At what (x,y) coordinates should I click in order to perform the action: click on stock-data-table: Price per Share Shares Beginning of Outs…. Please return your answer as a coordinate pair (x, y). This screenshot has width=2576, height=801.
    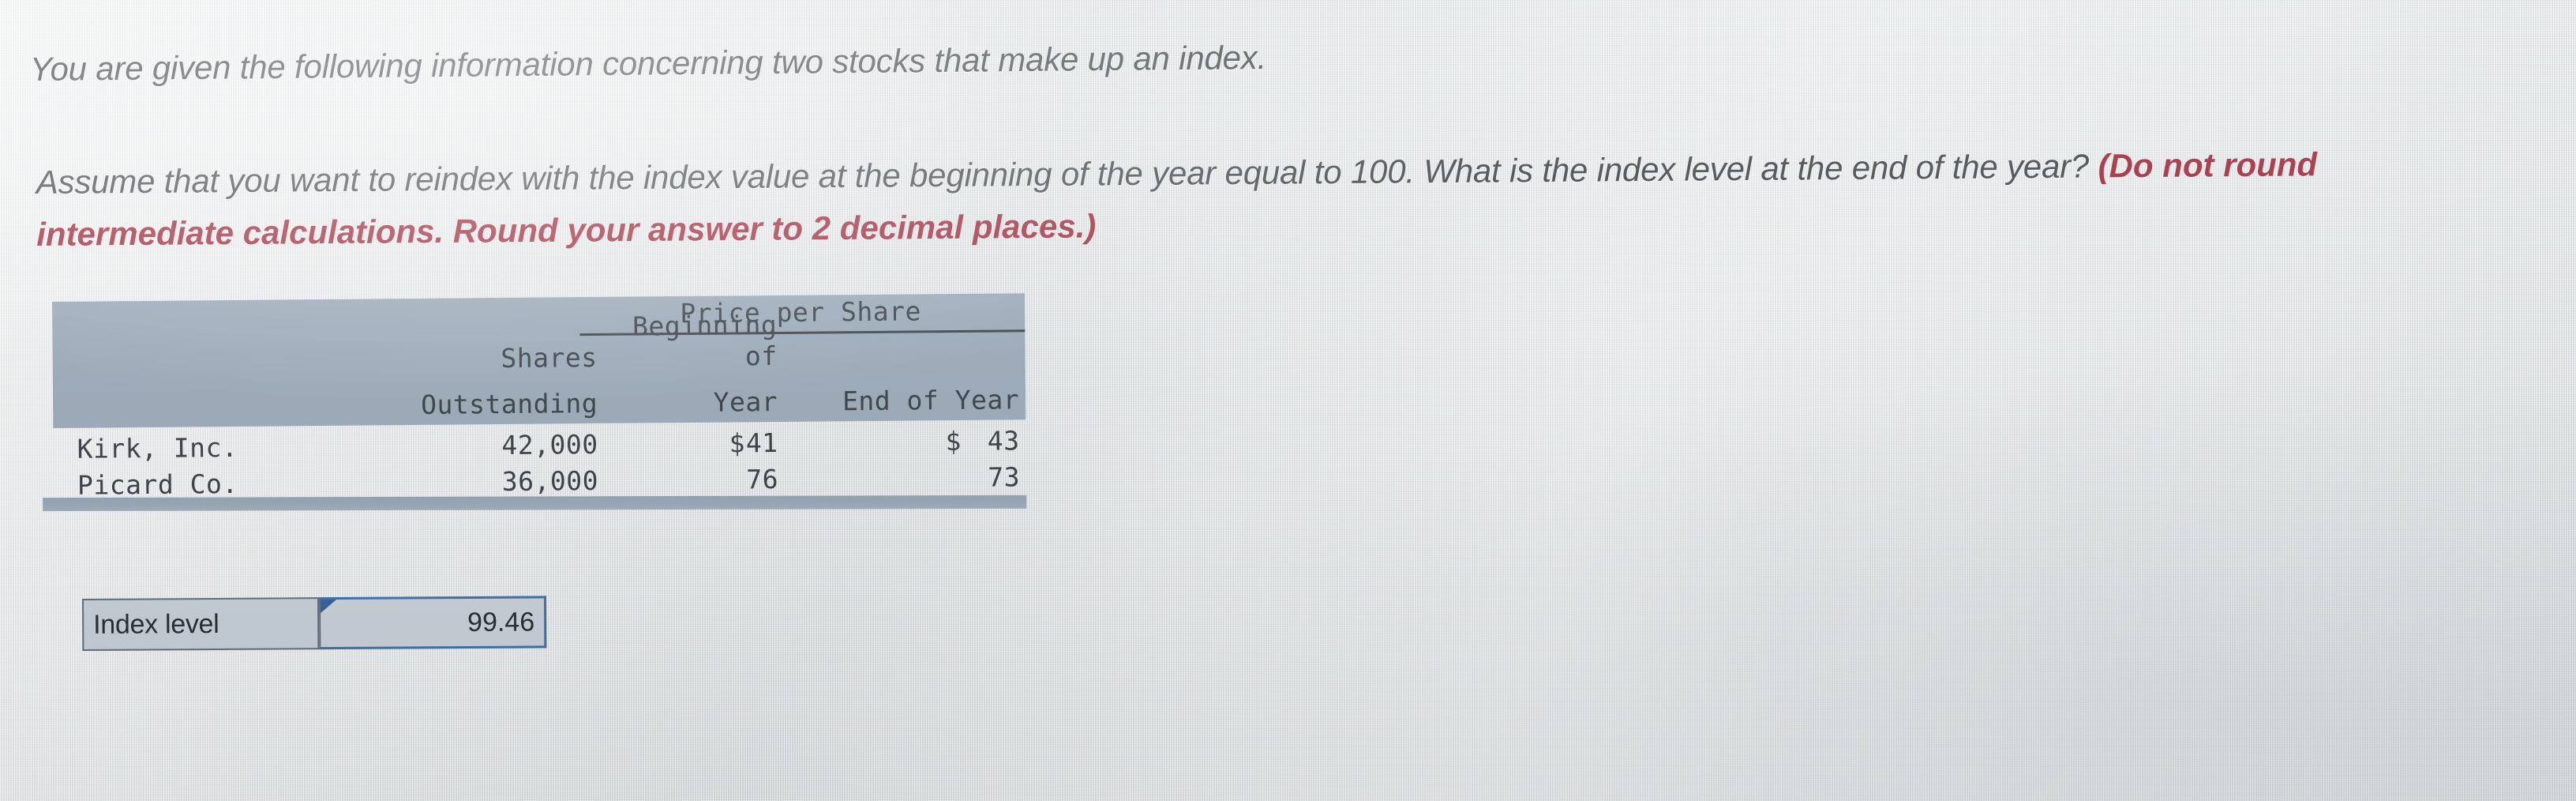
    Looking at the image, I should click on (535, 402).